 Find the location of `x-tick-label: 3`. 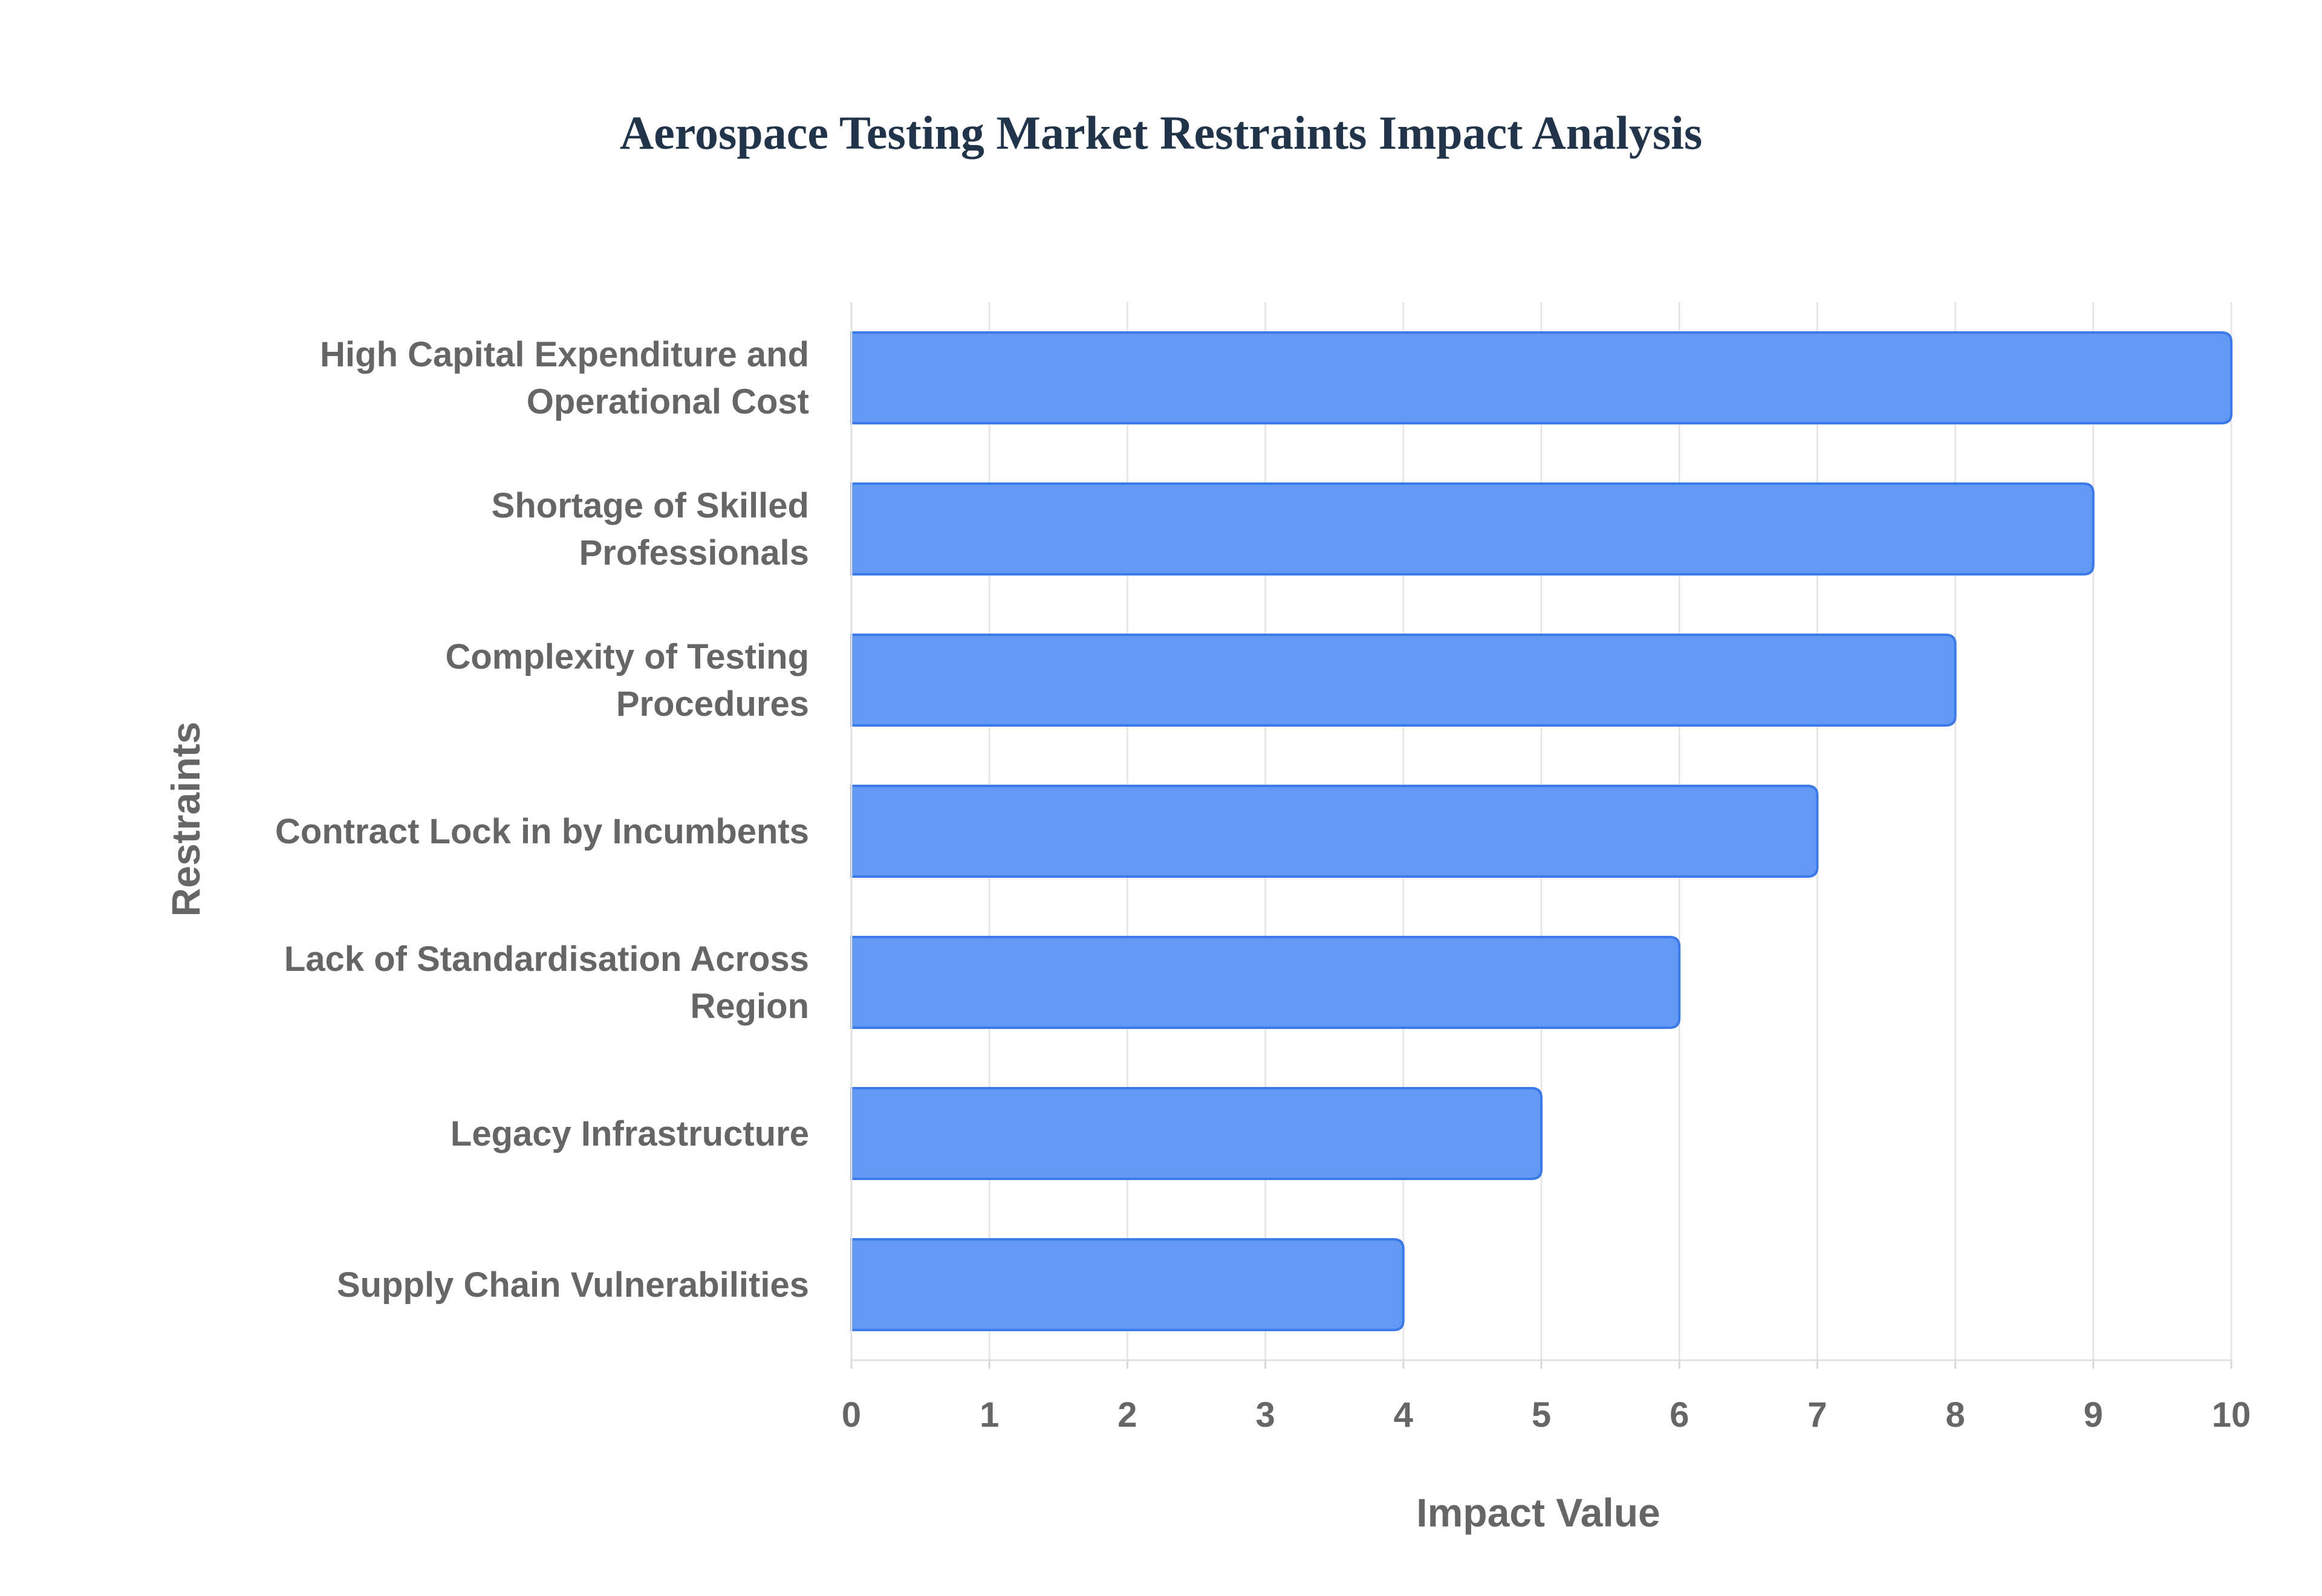

x-tick-label: 3 is located at coordinates (1265, 1415).